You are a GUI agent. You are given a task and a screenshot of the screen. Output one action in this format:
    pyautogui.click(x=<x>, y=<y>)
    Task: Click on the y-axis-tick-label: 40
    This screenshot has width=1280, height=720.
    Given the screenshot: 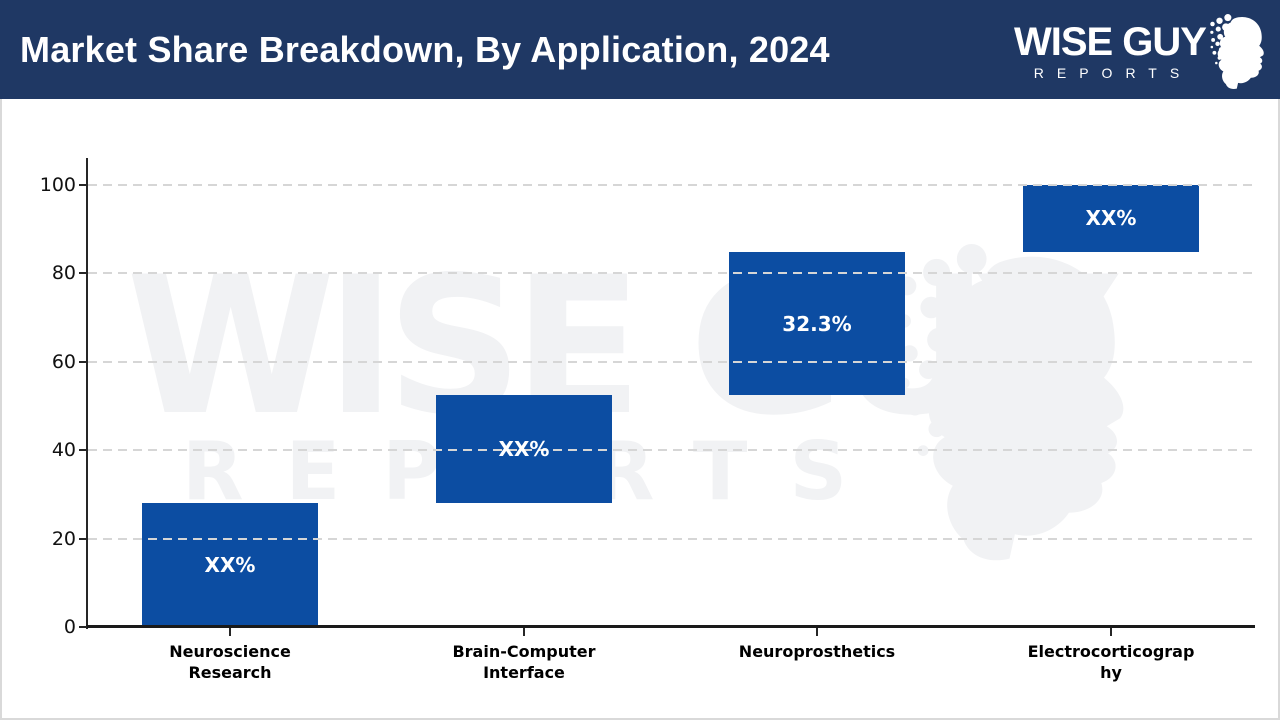 What is the action you would take?
    pyautogui.click(x=63, y=450)
    